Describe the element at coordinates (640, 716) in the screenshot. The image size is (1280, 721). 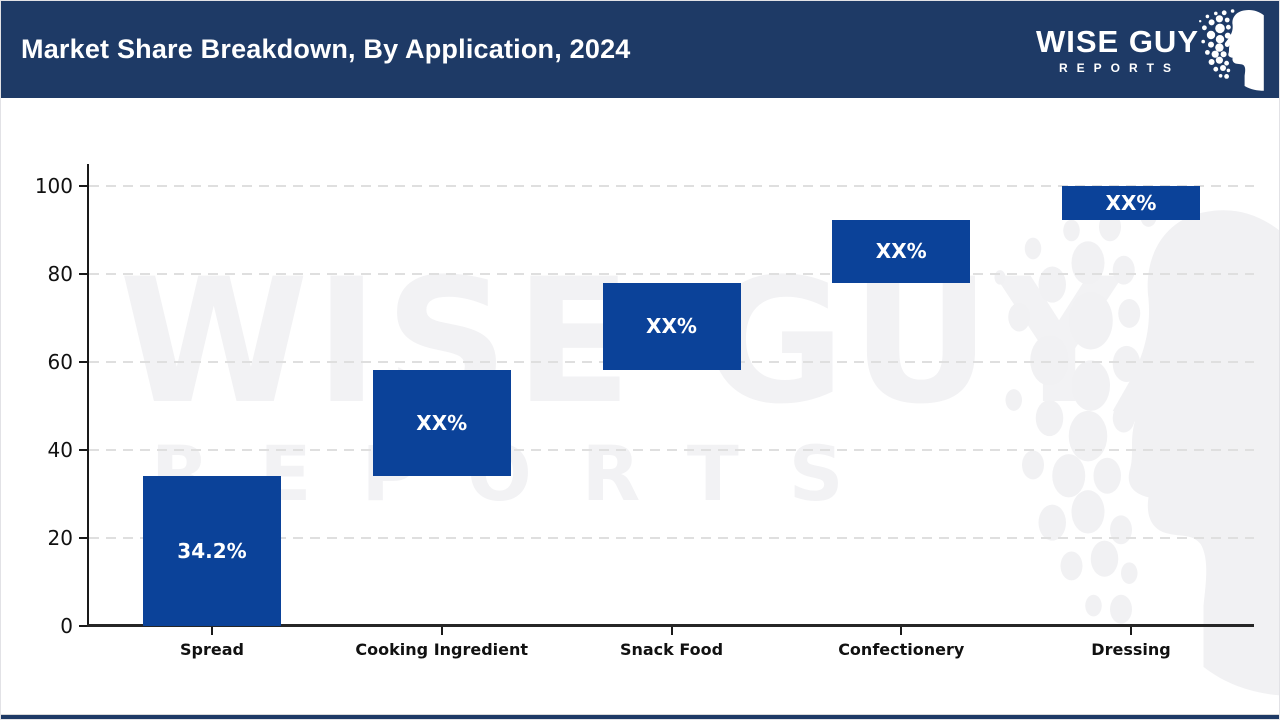
I see `bottom-bar` at that location.